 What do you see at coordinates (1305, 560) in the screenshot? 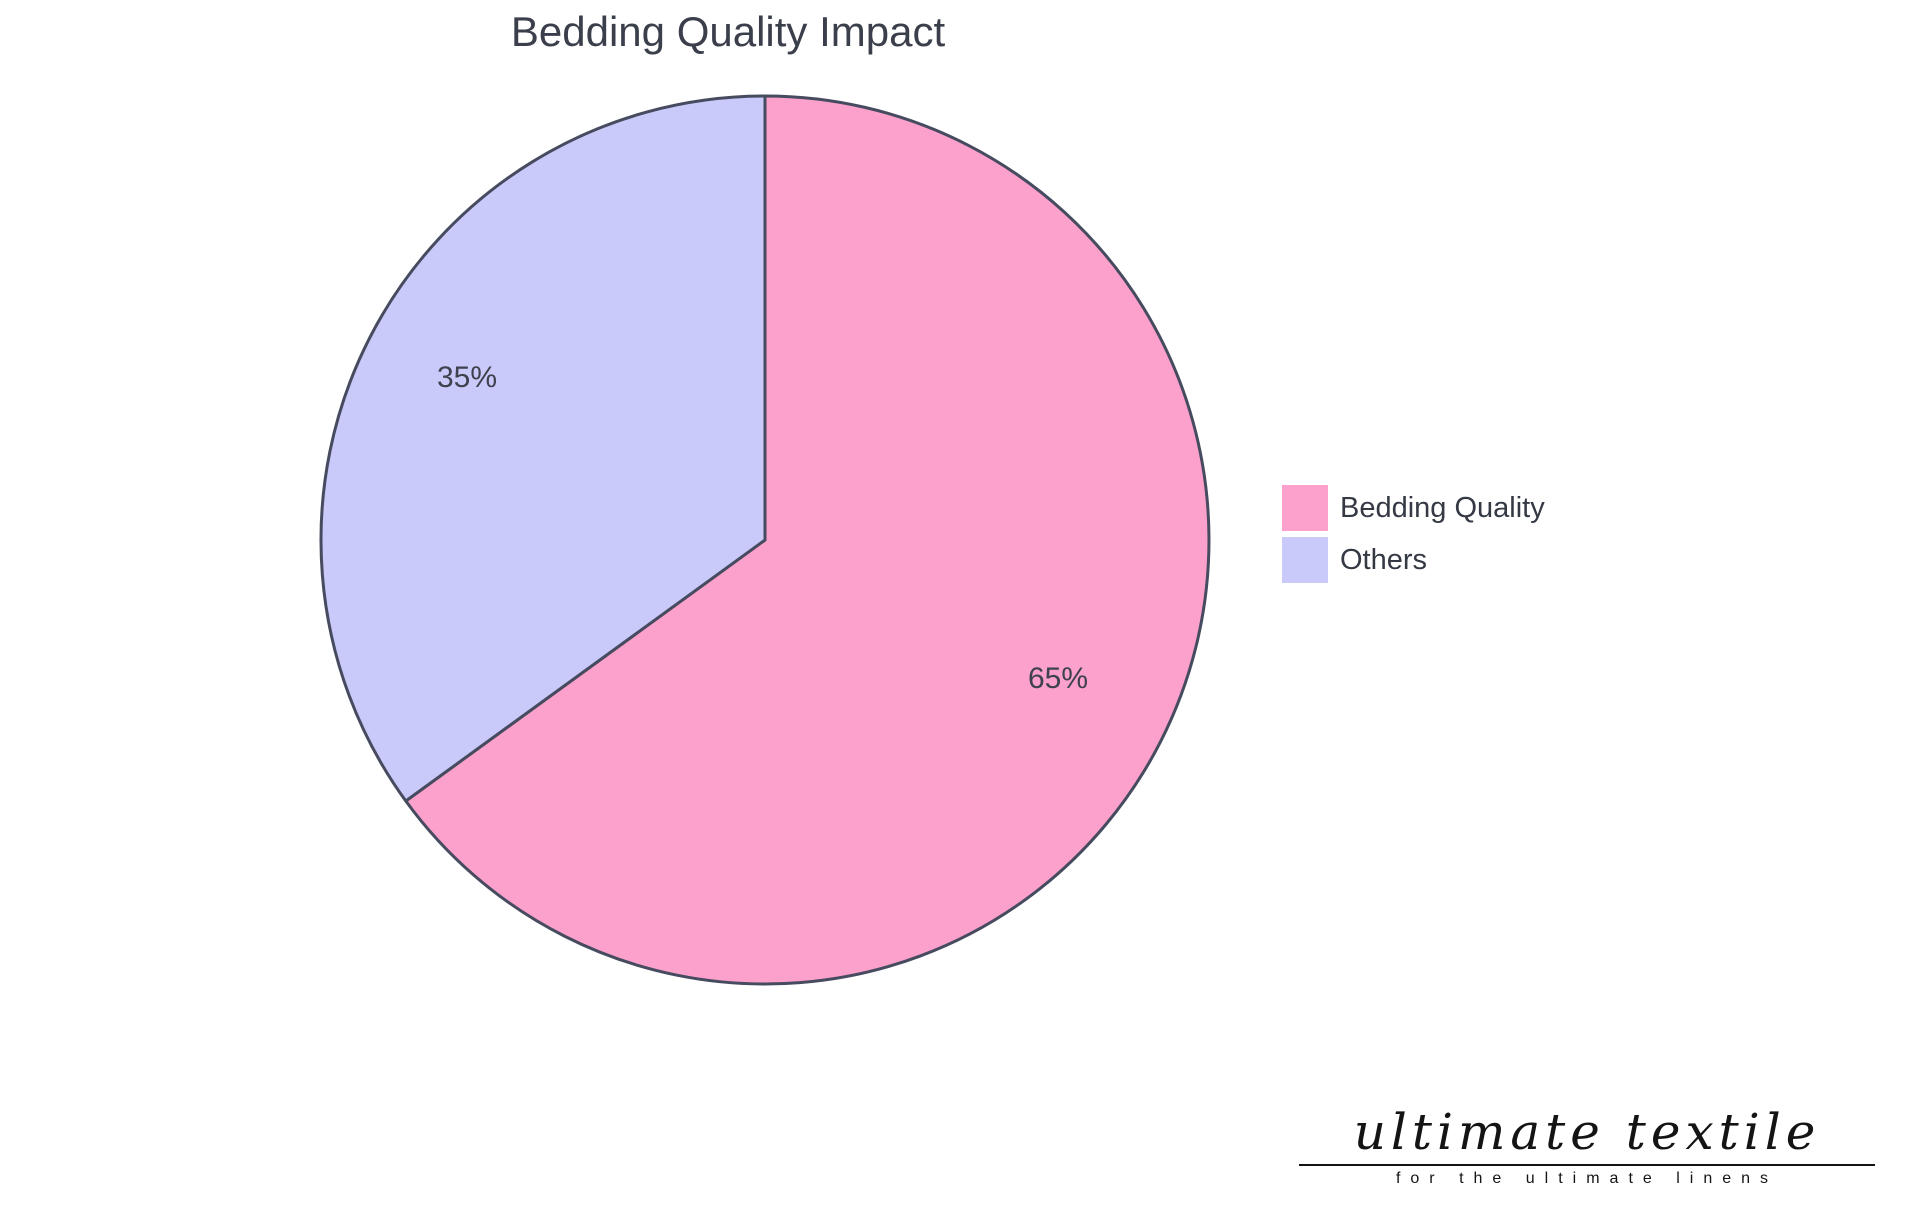
I see `legend-swatch-others` at bounding box center [1305, 560].